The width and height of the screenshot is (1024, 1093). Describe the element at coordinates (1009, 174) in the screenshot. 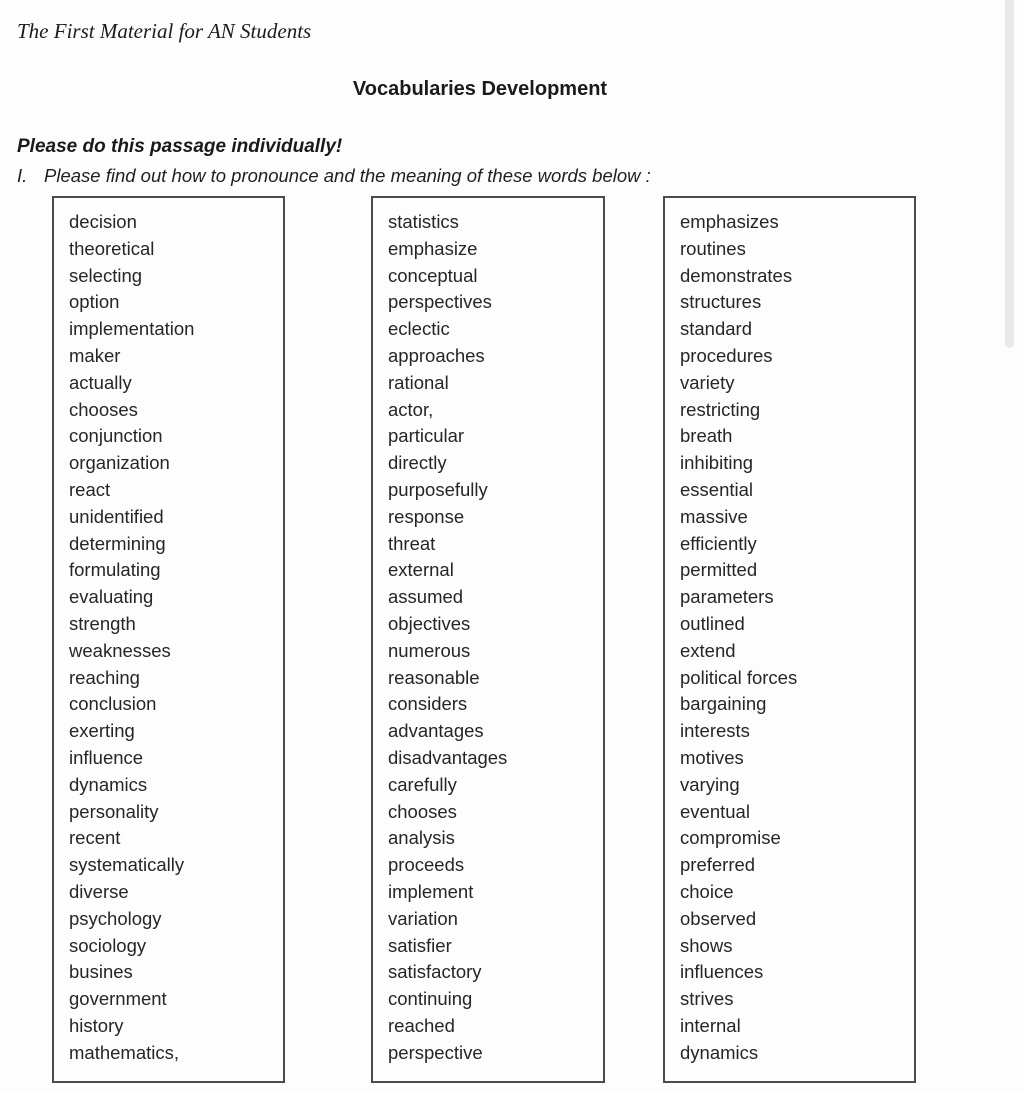

I see `scrollbar-thumb` at that location.